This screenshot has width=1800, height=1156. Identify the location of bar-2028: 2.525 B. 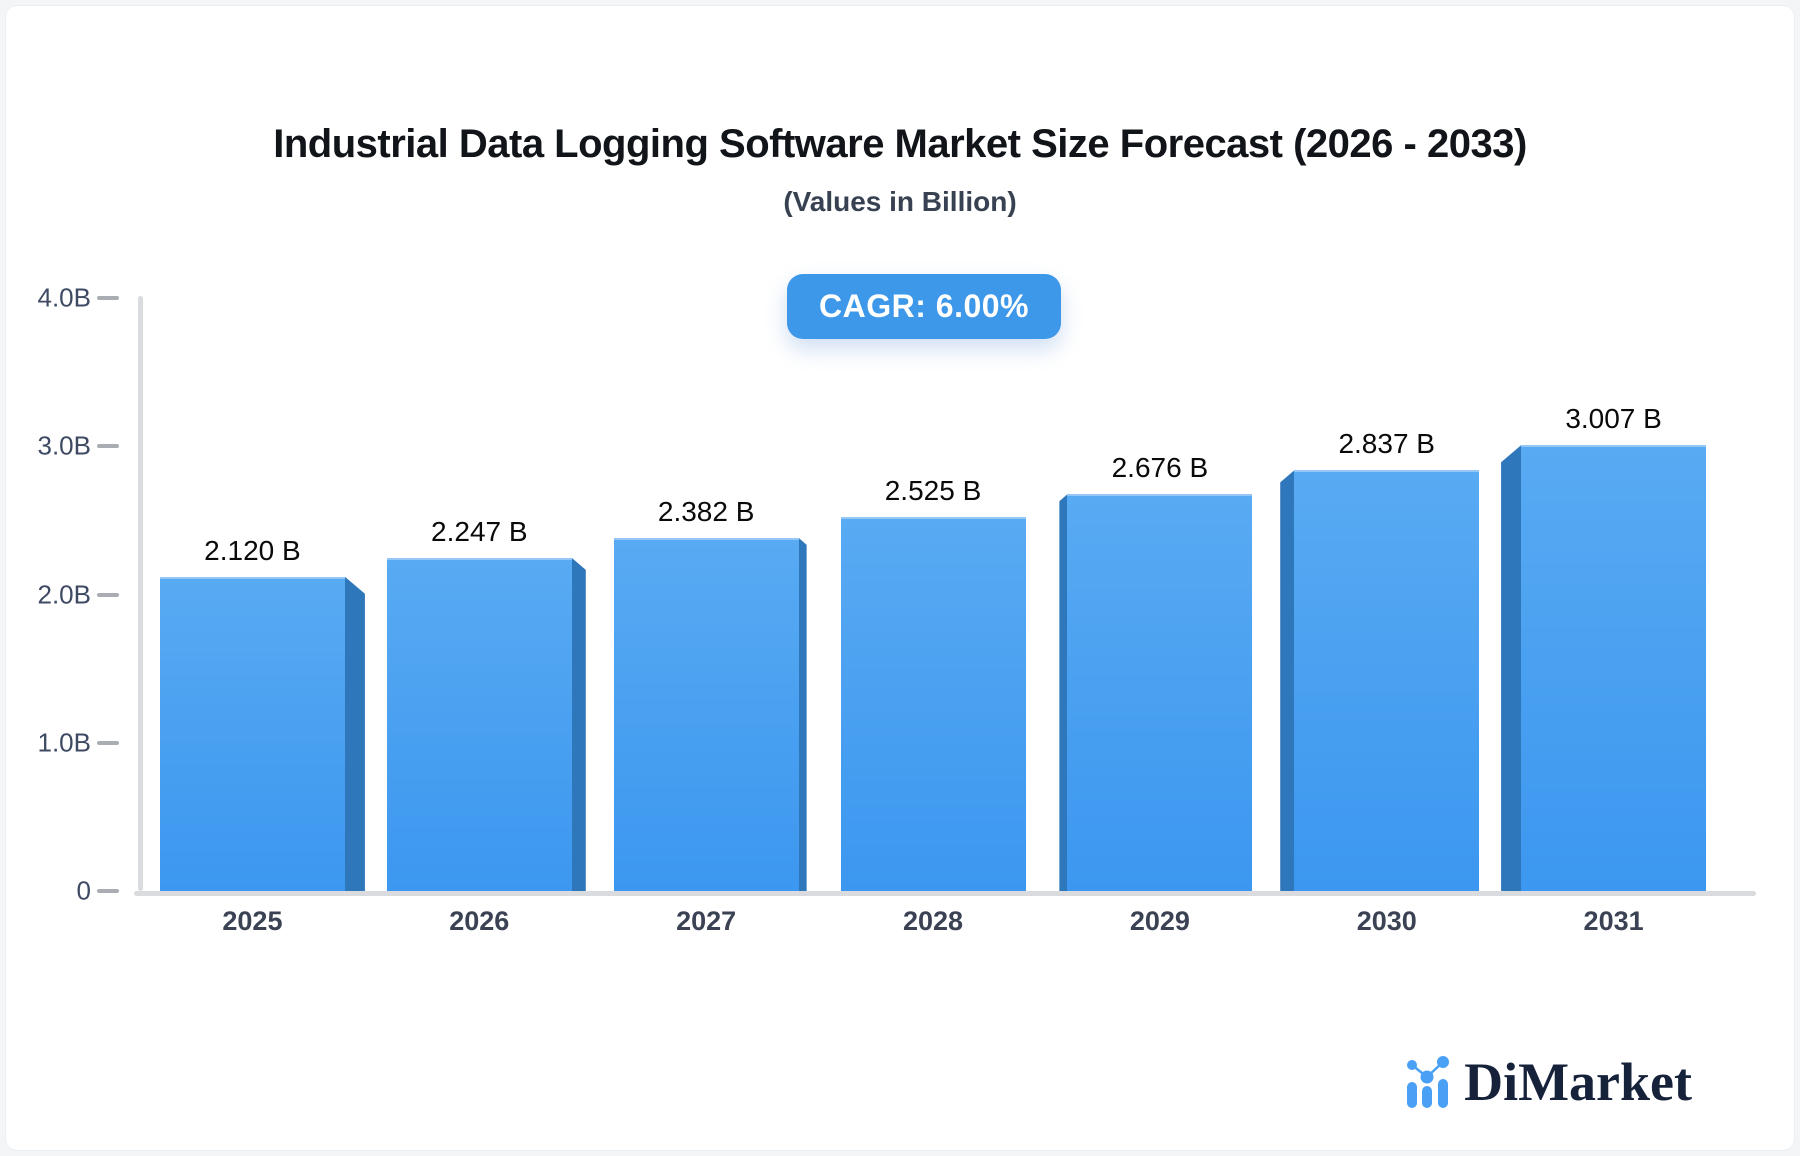
(933, 683).